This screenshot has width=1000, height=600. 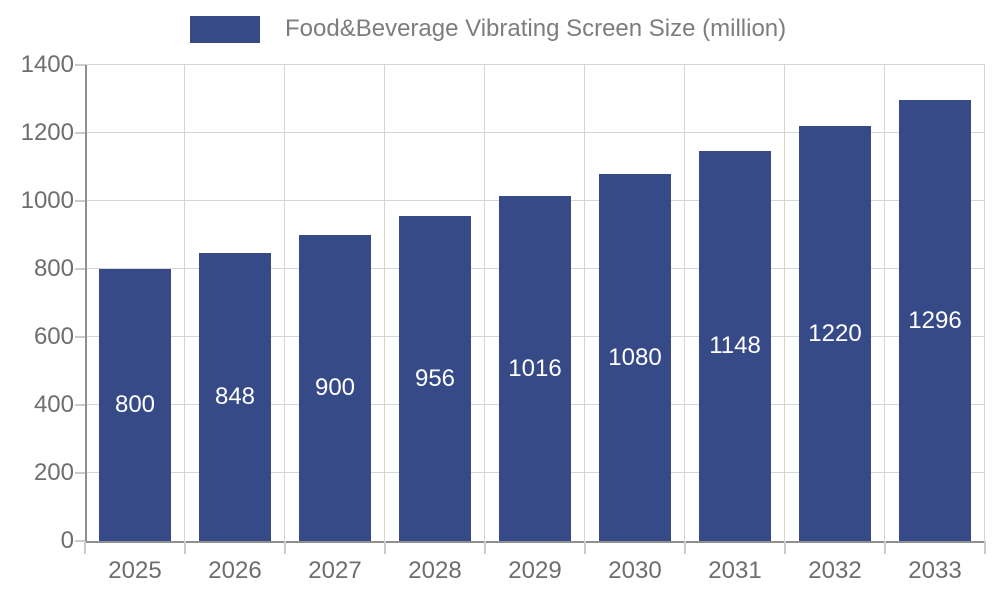 What do you see at coordinates (53, 336) in the screenshot?
I see `y-tick-label: 600` at bounding box center [53, 336].